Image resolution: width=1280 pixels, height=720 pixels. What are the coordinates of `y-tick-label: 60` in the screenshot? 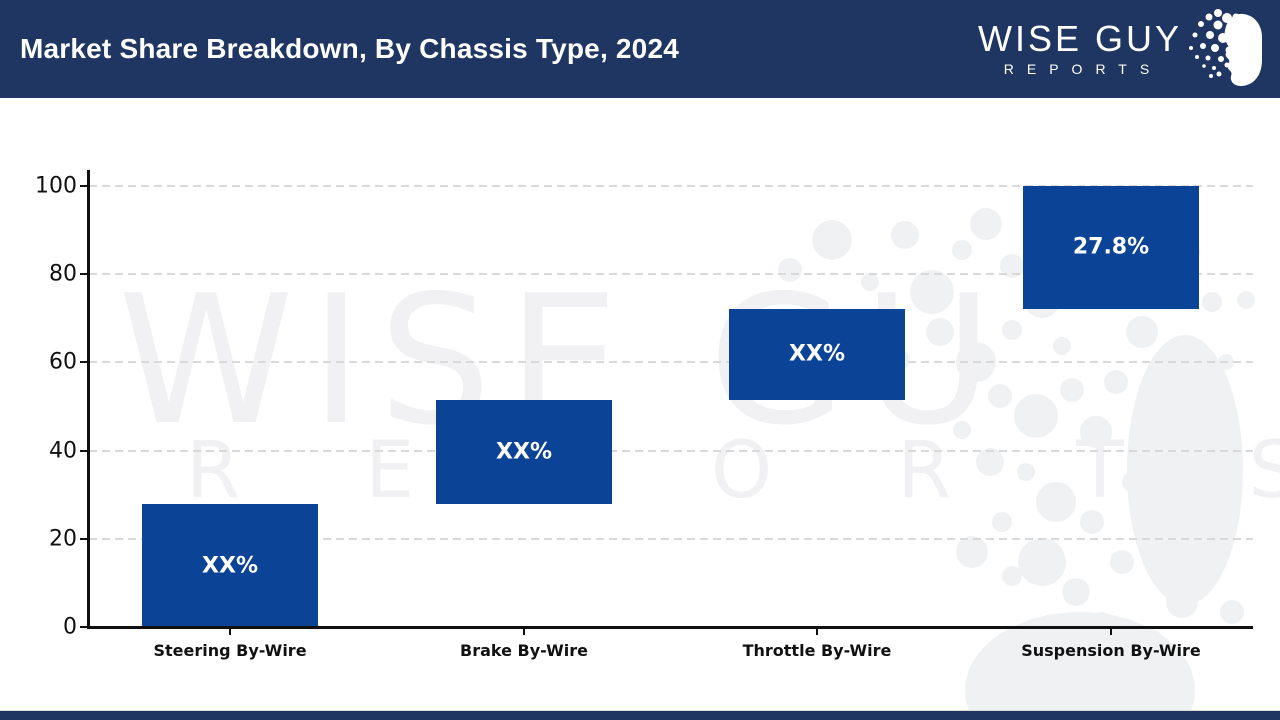 It's located at (63, 362).